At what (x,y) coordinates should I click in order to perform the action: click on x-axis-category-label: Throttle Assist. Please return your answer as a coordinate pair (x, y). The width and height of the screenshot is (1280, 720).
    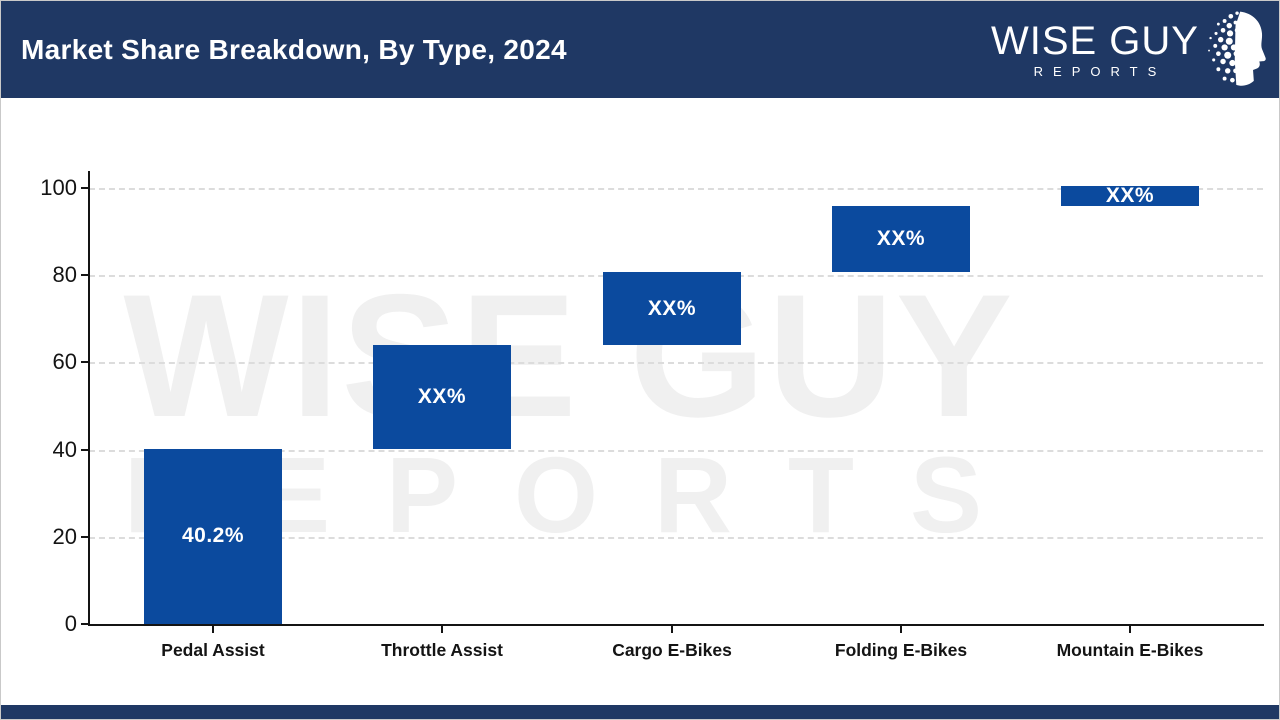
    Looking at the image, I should click on (442, 650).